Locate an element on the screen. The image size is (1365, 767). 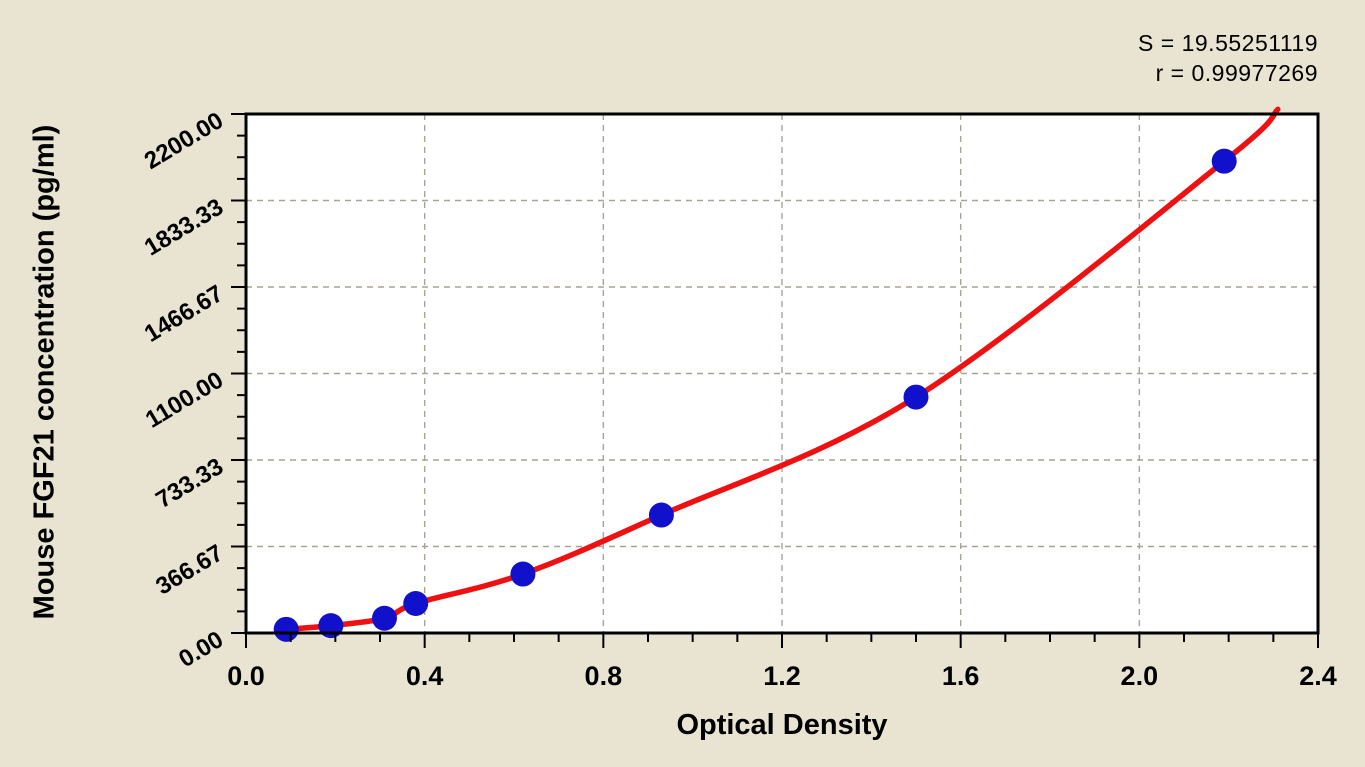
y-tick-label: 1833.33 is located at coordinates (184, 228).